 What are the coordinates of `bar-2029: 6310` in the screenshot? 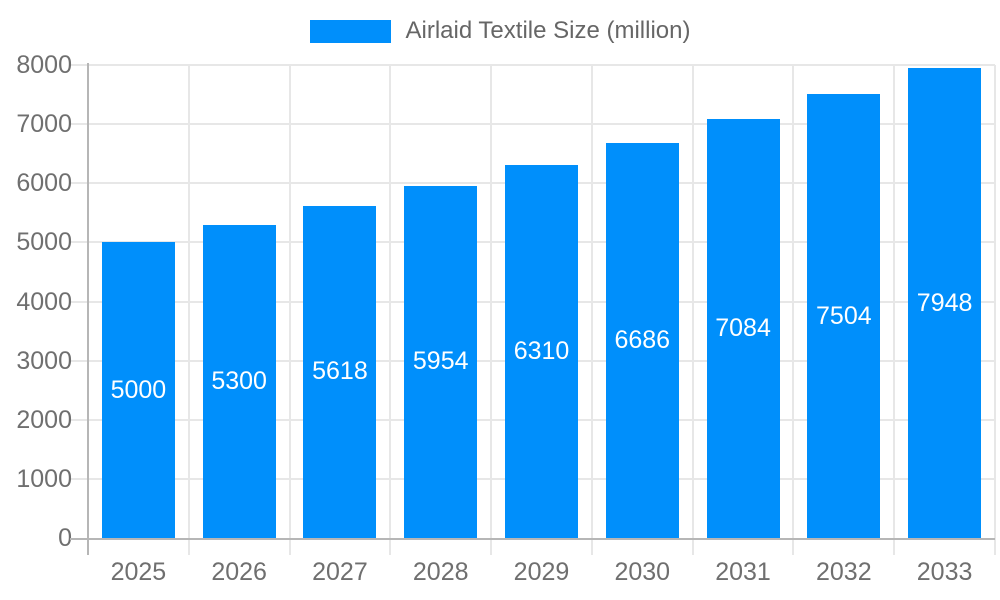 It's located at (541, 351).